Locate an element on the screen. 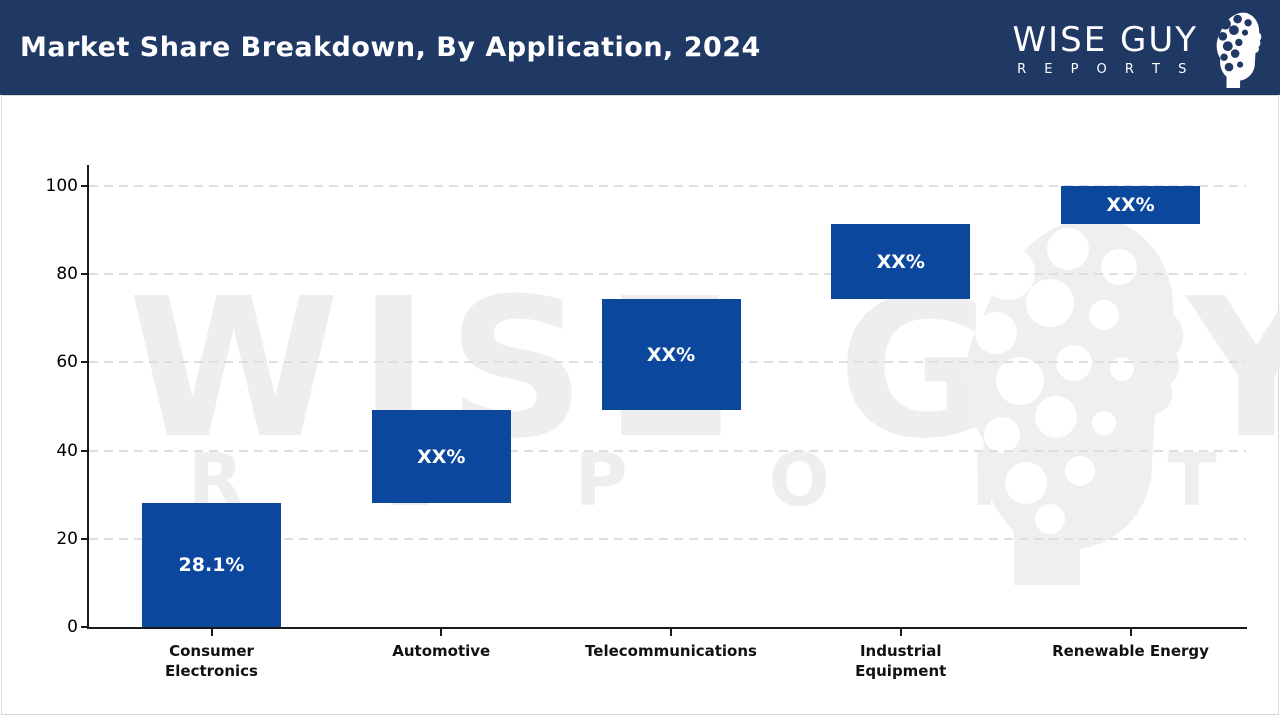 This screenshot has width=1280, height=720. logo-head-icon is located at coordinates (1239, 50).